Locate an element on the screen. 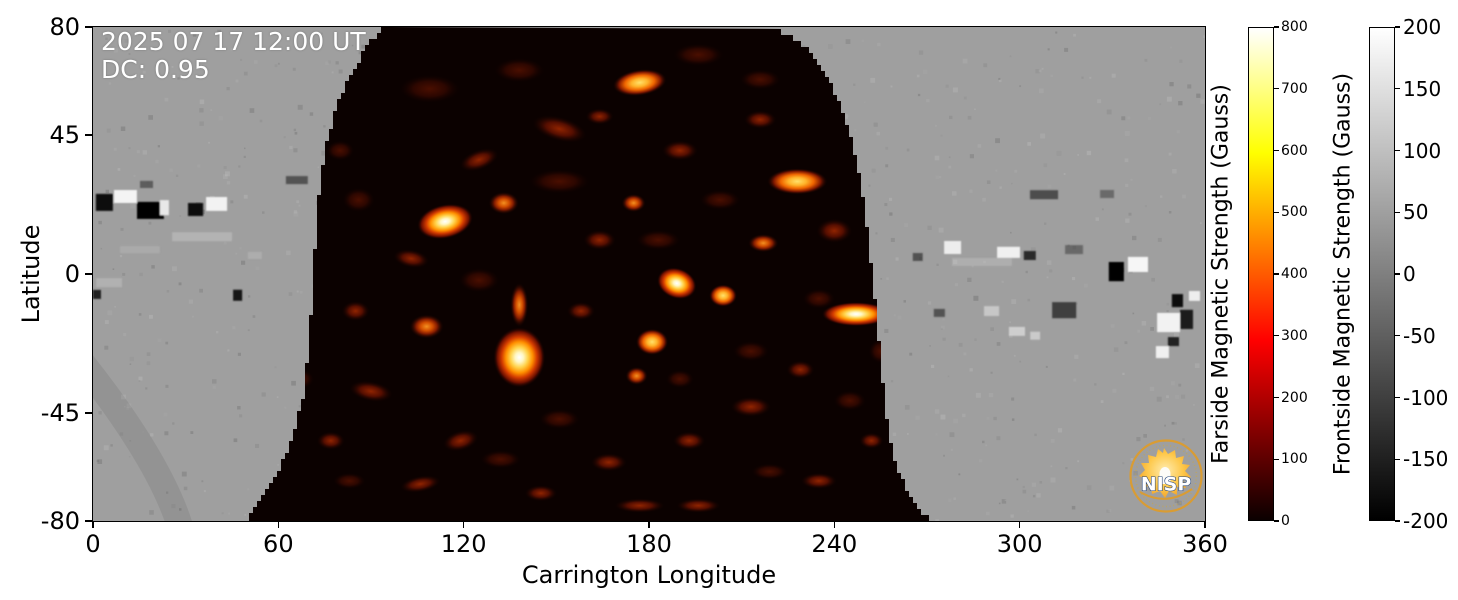 The height and width of the screenshot is (600, 1458). y-tick-label: 45 is located at coordinates (64, 135).